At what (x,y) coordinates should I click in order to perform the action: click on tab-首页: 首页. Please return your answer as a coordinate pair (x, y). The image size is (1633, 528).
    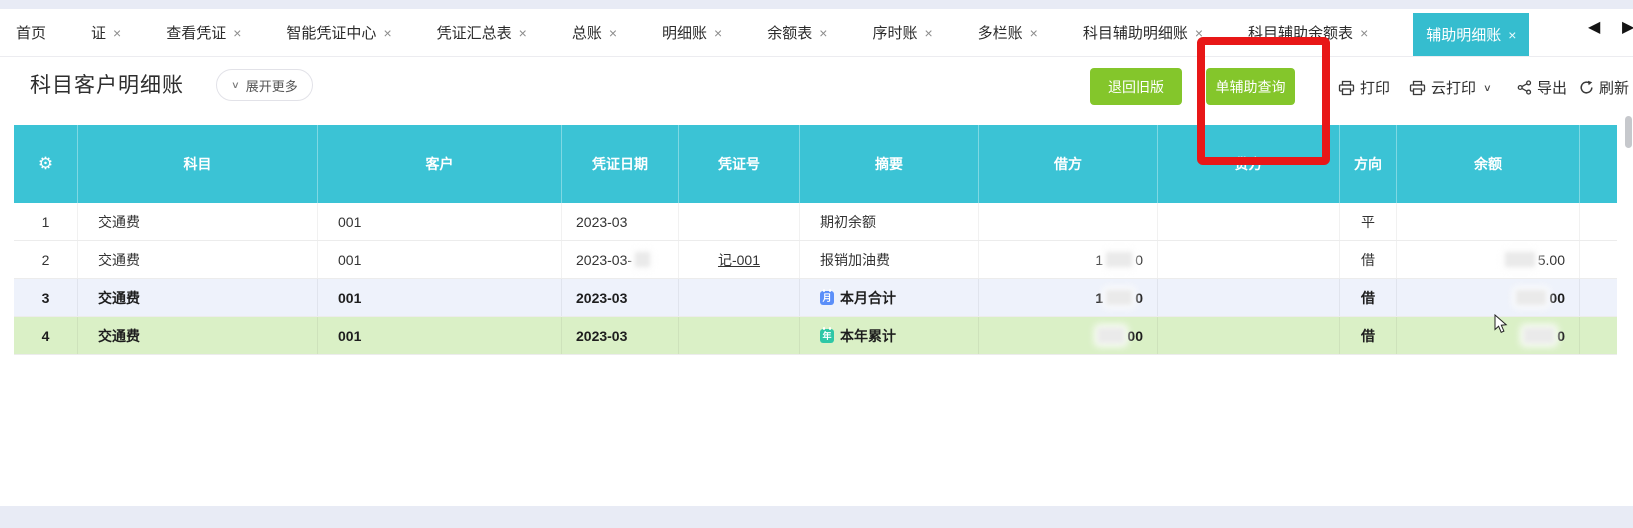
    Looking at the image, I should click on (31, 32).